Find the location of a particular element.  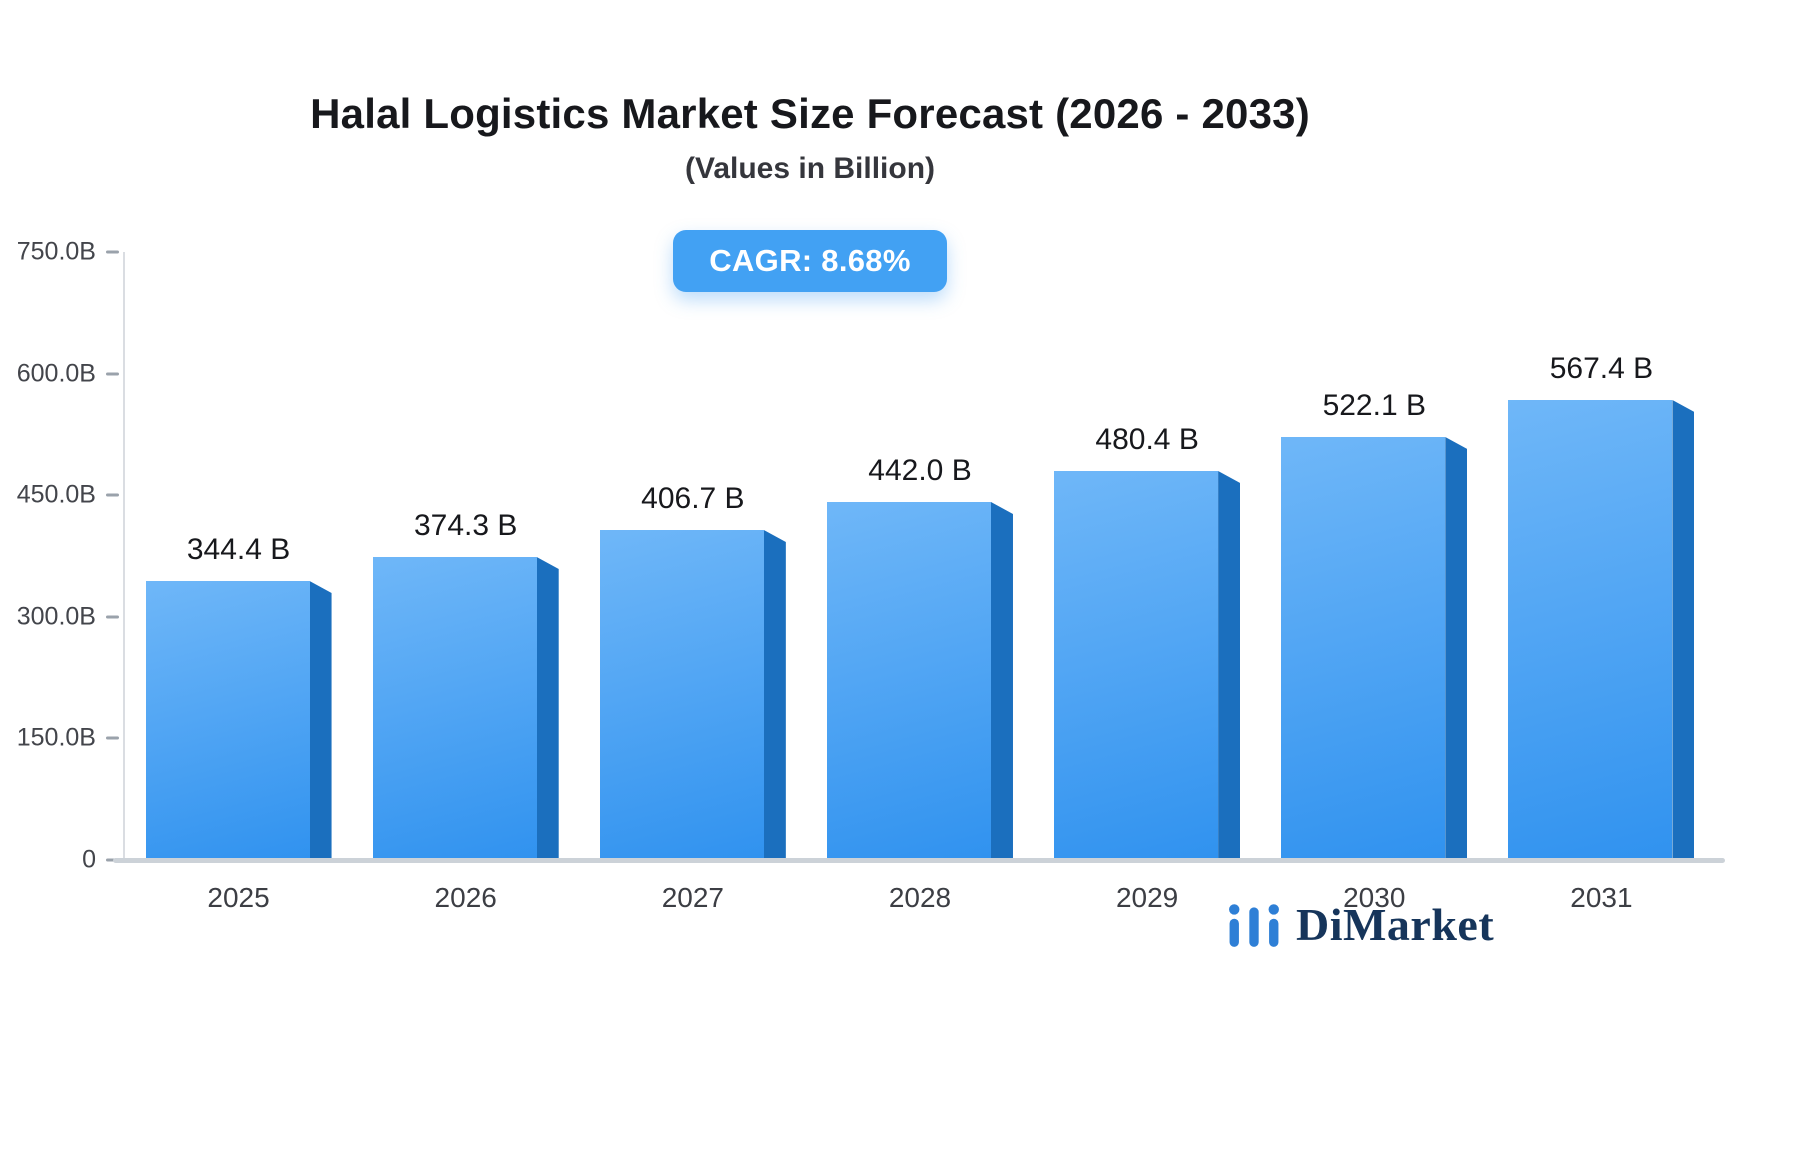

y-tick-label: 750.0B is located at coordinates (56, 251).